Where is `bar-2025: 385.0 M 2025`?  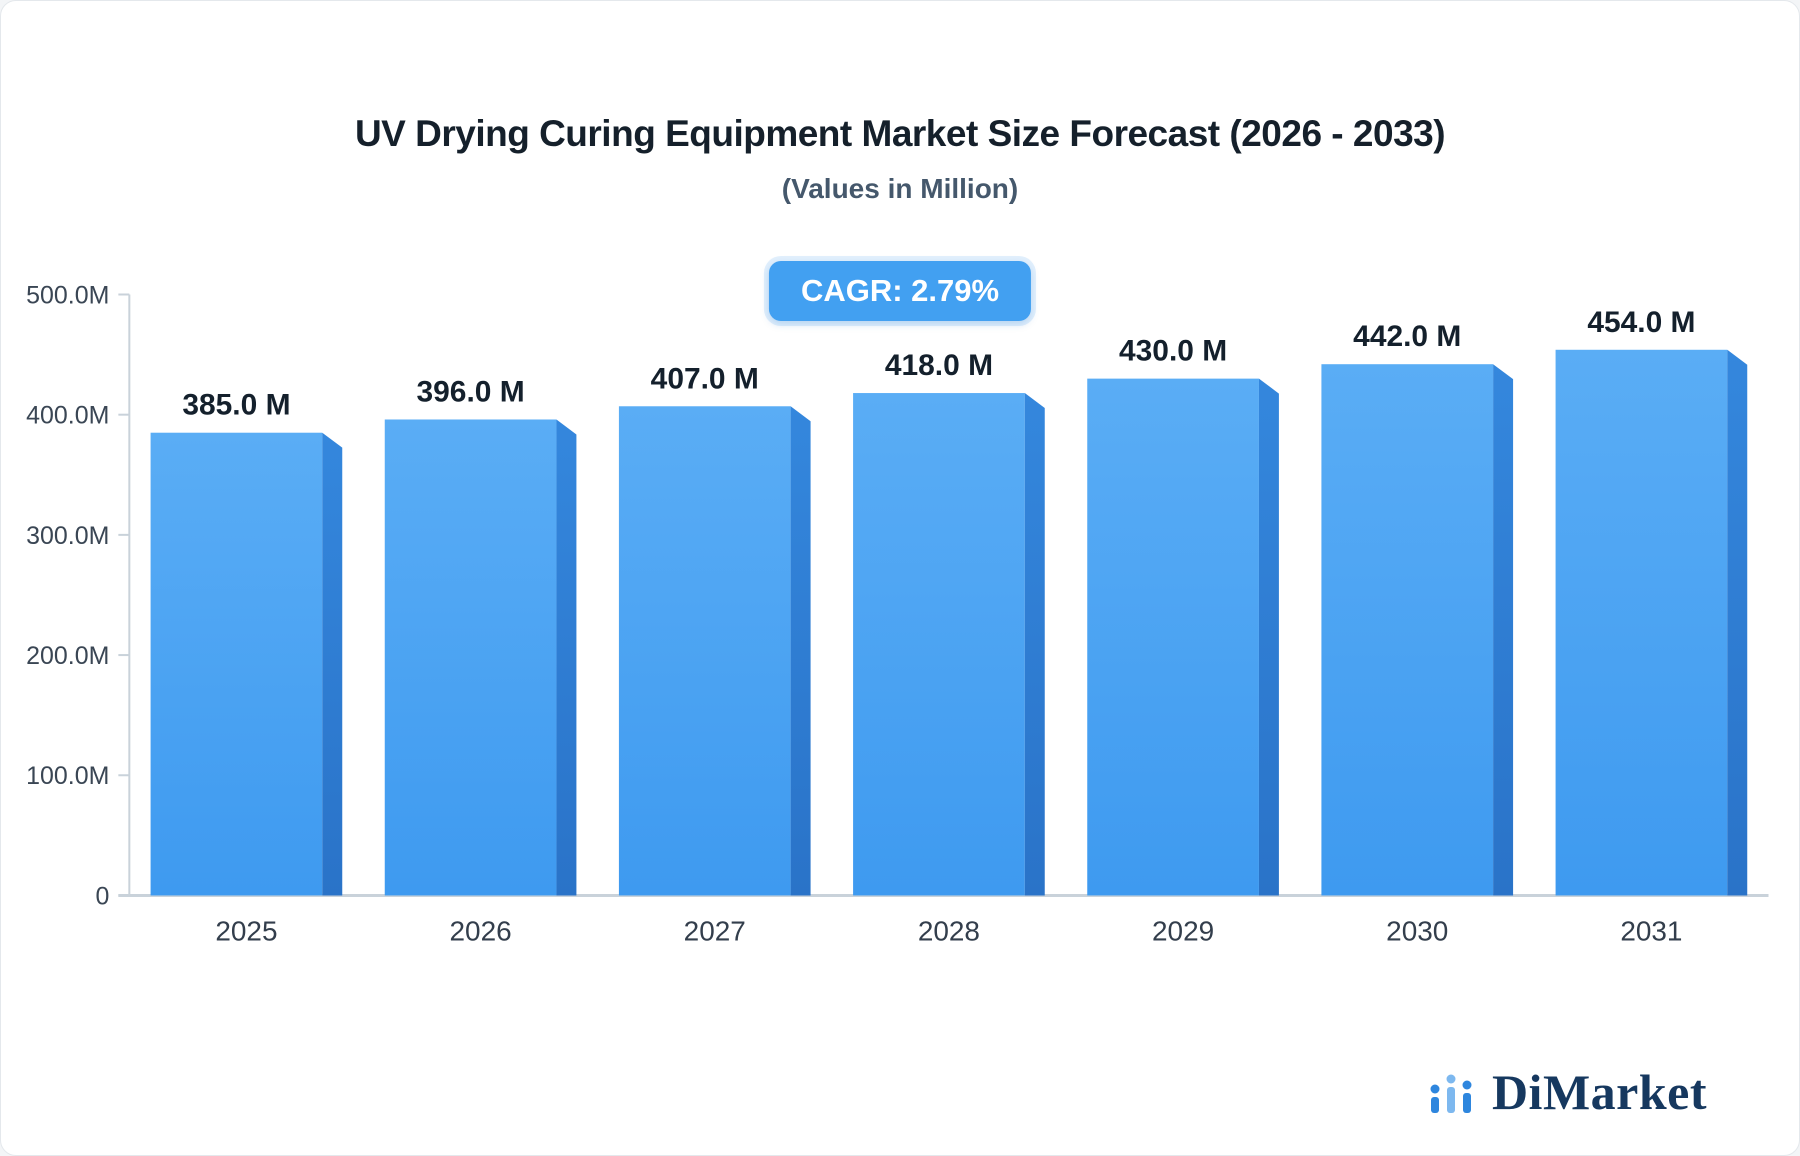
bar-2025: 385.0 M 2025 is located at coordinates (246, 667).